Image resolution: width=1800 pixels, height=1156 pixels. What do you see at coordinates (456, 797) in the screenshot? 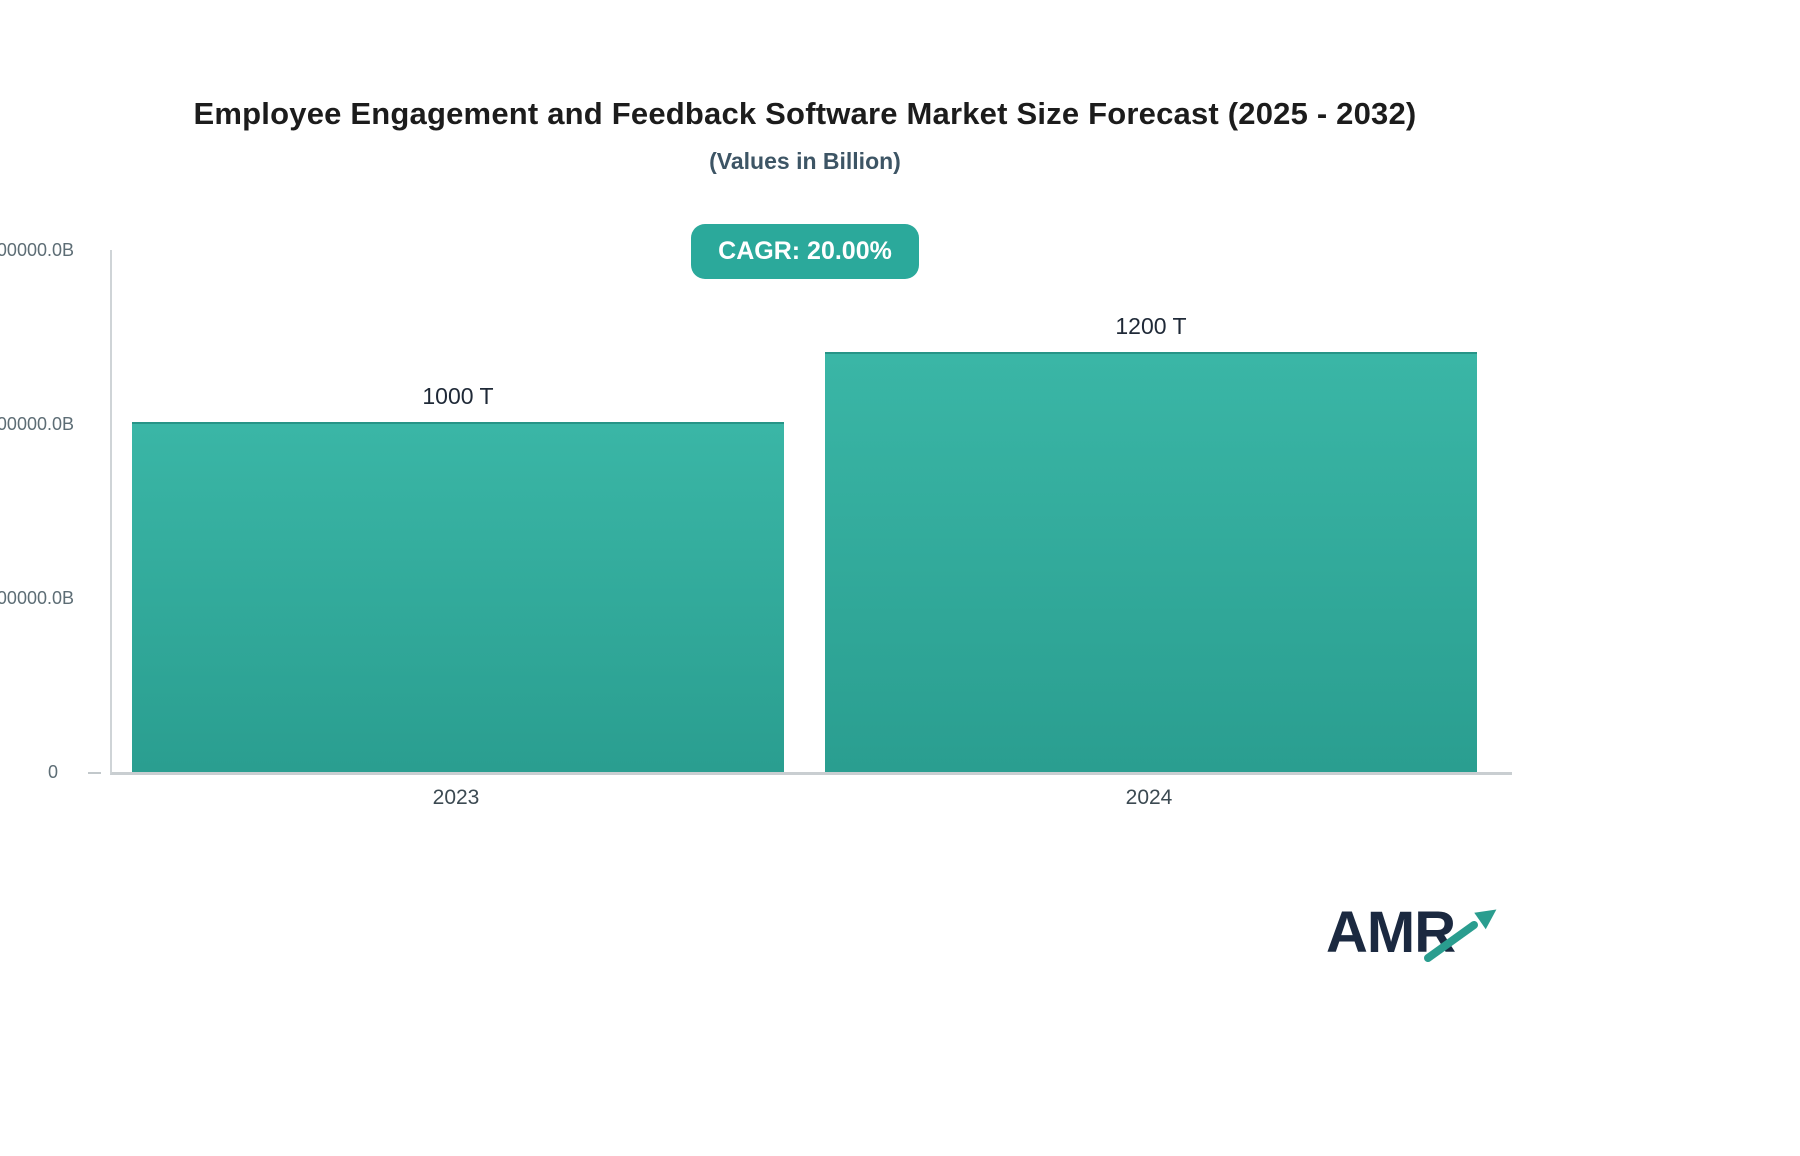
I see `x-axis-label: 2023` at bounding box center [456, 797].